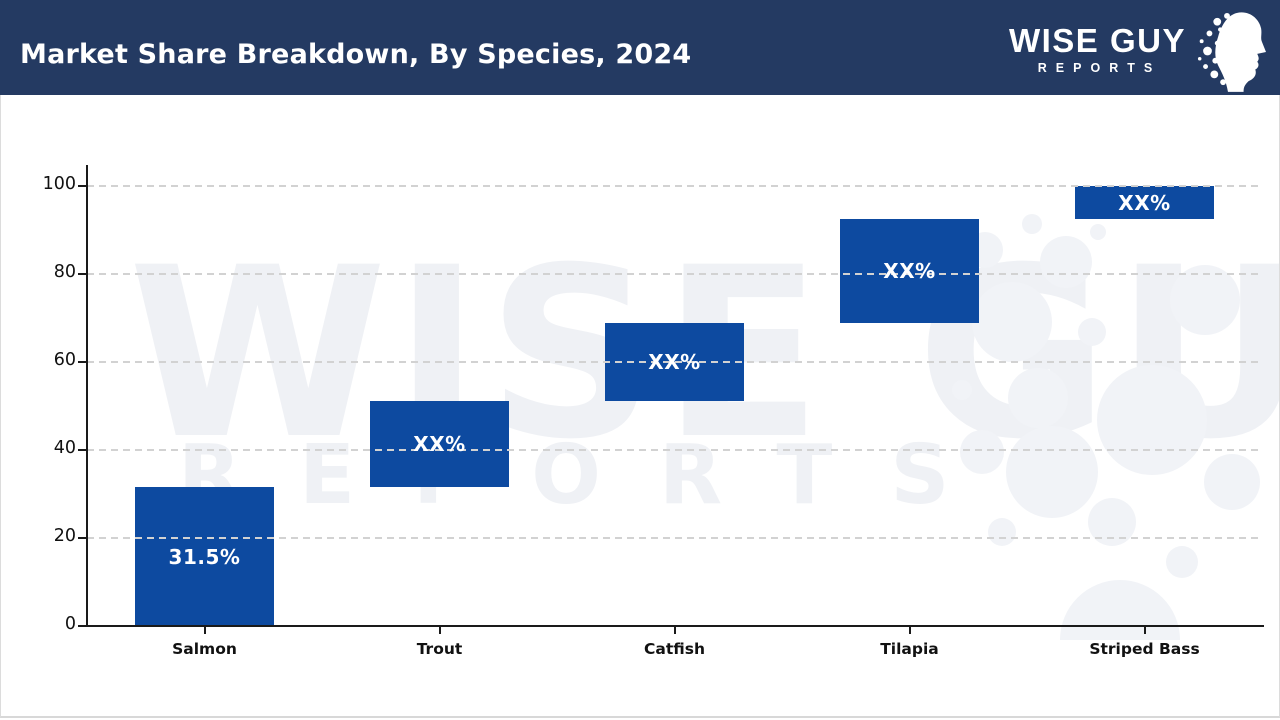 The image size is (1280, 720). What do you see at coordinates (1231, 51) in the screenshot?
I see `head-profile-icon` at bounding box center [1231, 51].